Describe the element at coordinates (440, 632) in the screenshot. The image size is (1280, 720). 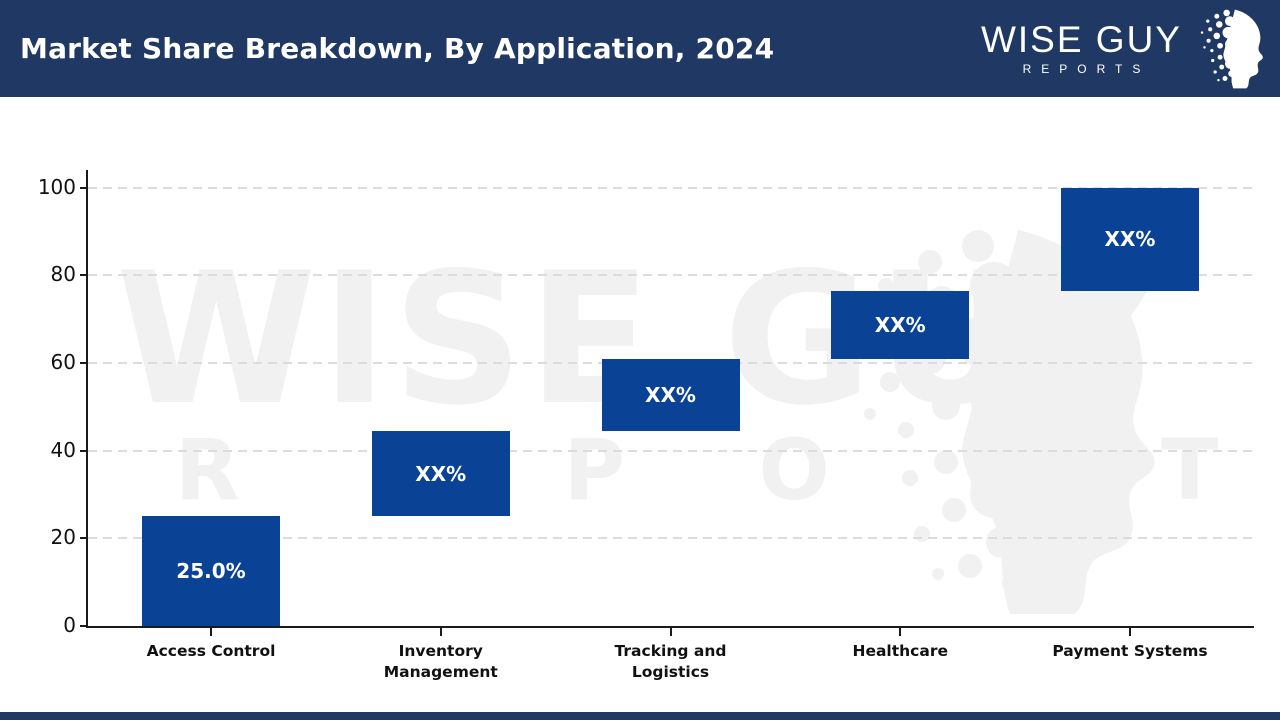
I see `x-tick-inventory-management` at that location.